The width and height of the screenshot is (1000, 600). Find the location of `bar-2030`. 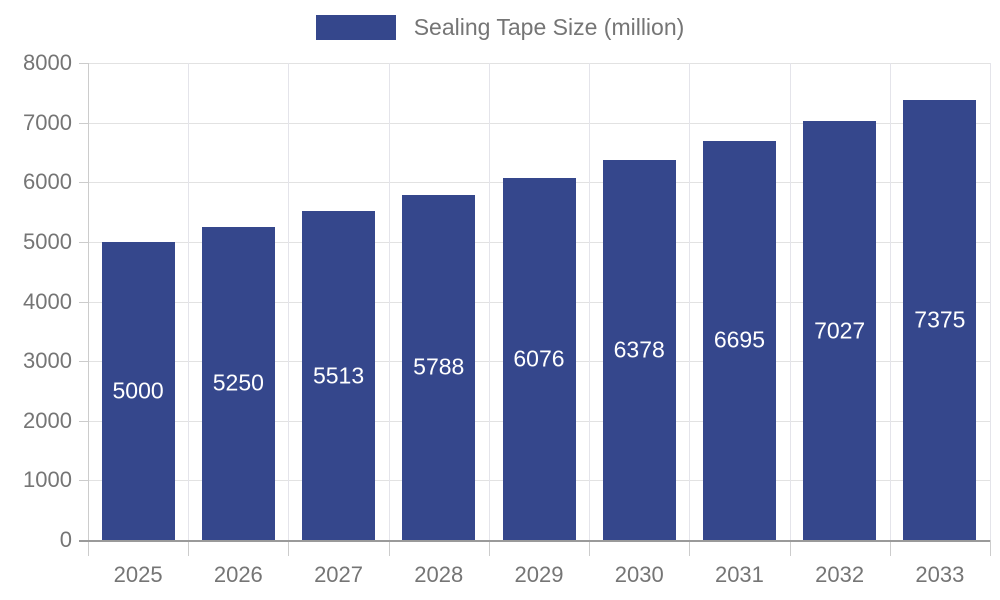

bar-2030 is located at coordinates (639, 349).